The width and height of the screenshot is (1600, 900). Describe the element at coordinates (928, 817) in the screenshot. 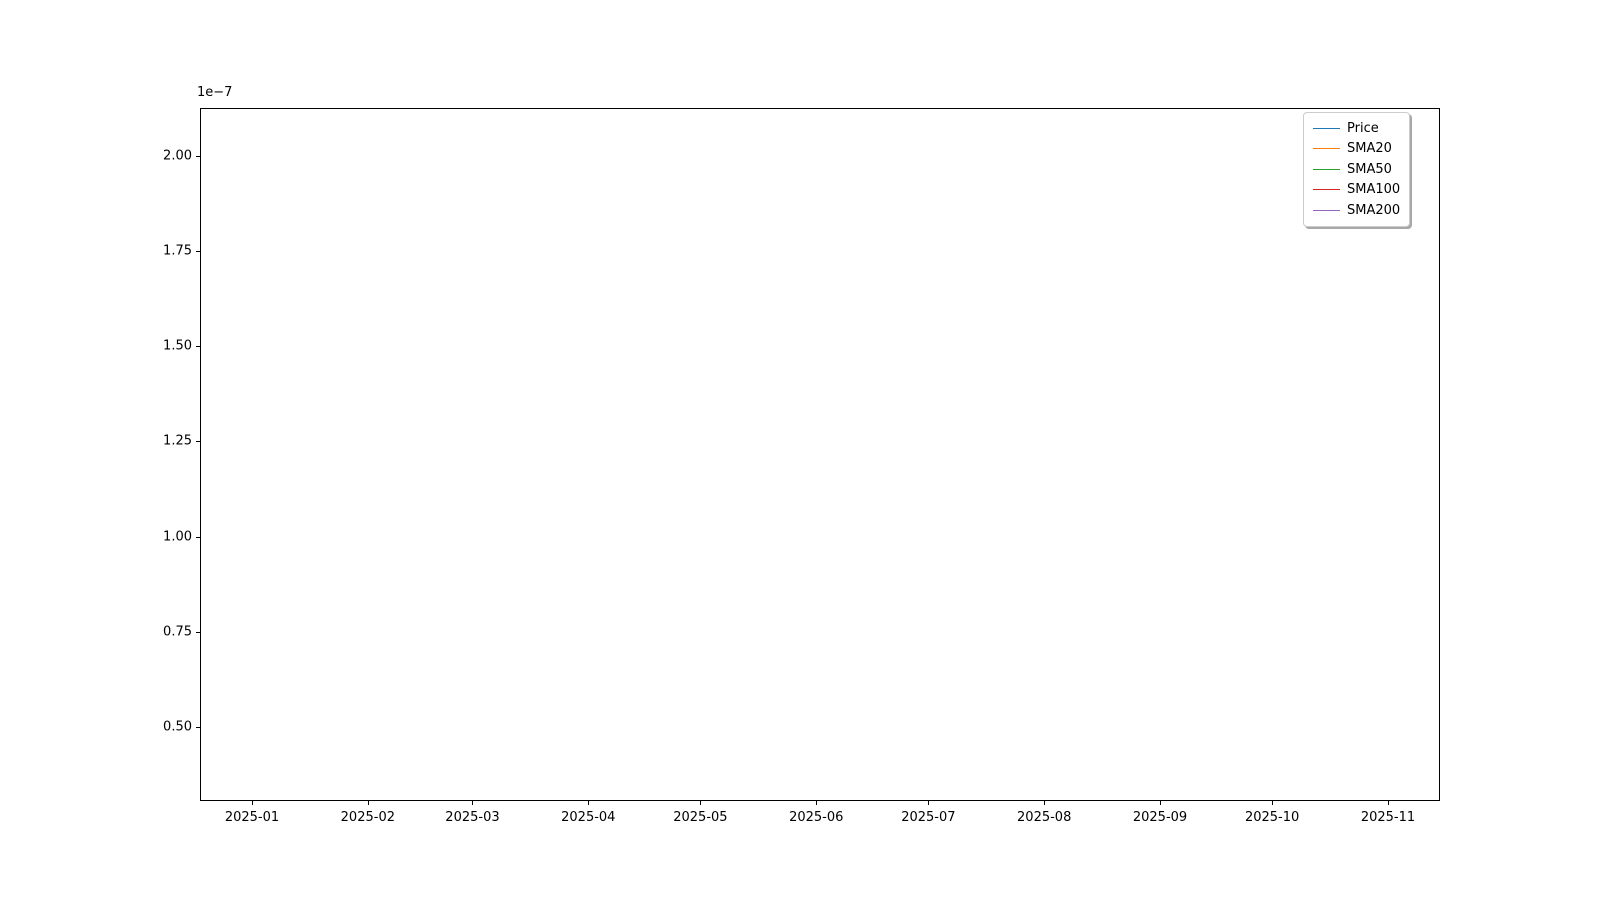

I see `x-tick-label: 2025-07` at that location.